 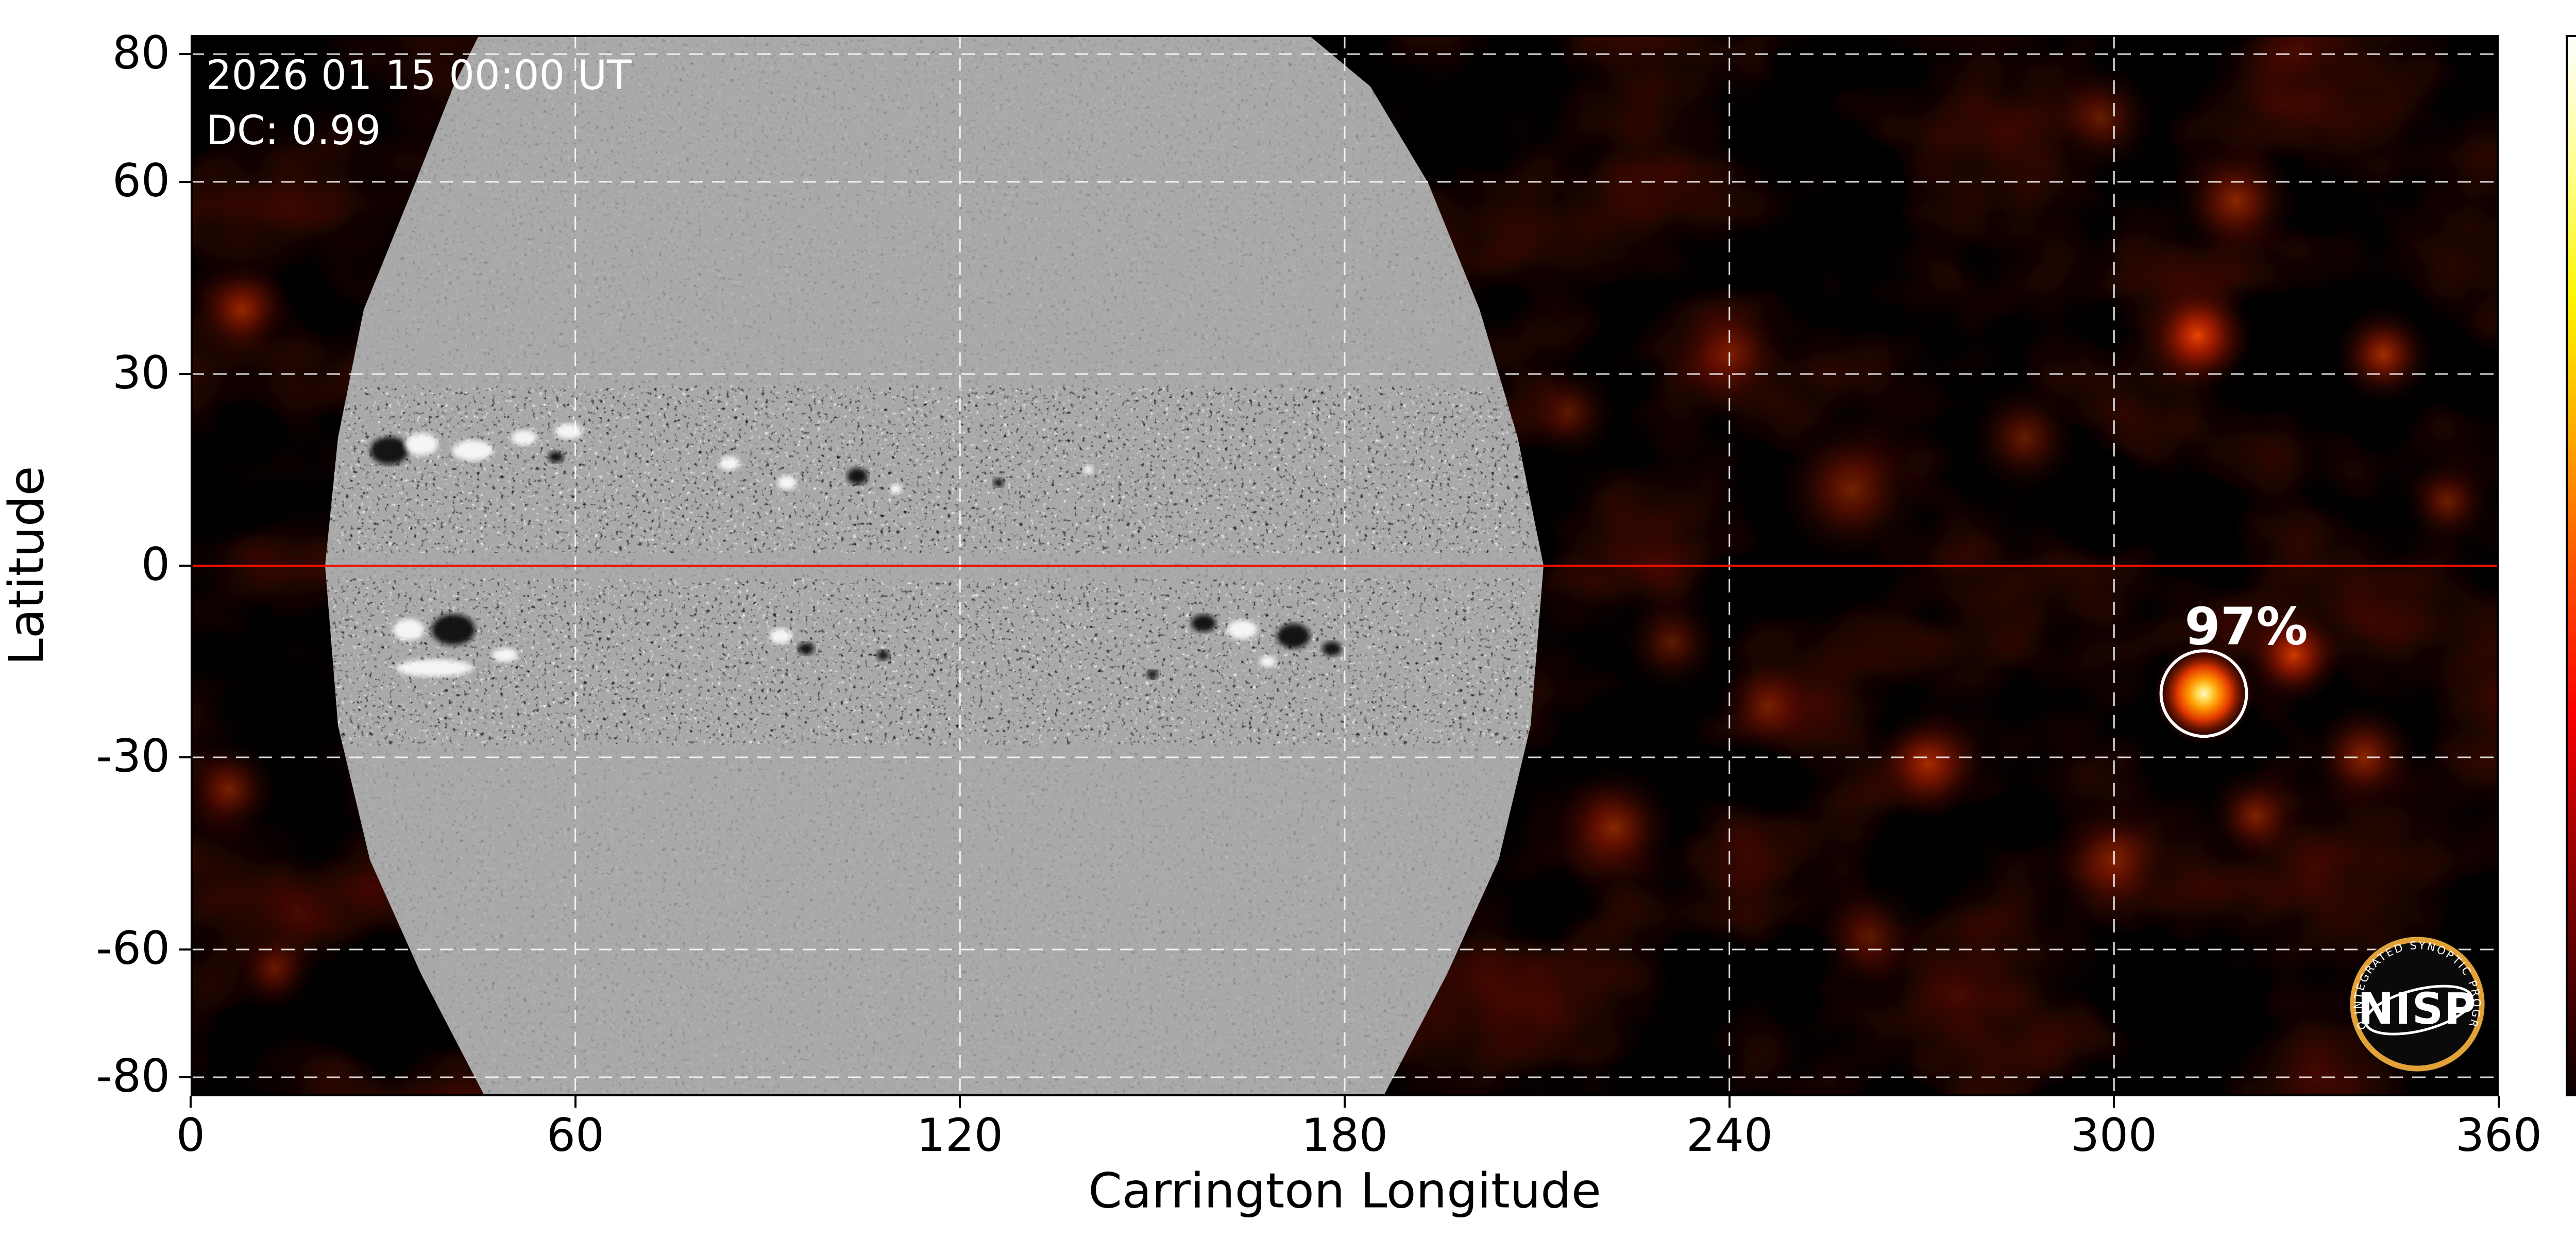 What do you see at coordinates (960, 1135) in the screenshot?
I see `x-tick-label: 120` at bounding box center [960, 1135].